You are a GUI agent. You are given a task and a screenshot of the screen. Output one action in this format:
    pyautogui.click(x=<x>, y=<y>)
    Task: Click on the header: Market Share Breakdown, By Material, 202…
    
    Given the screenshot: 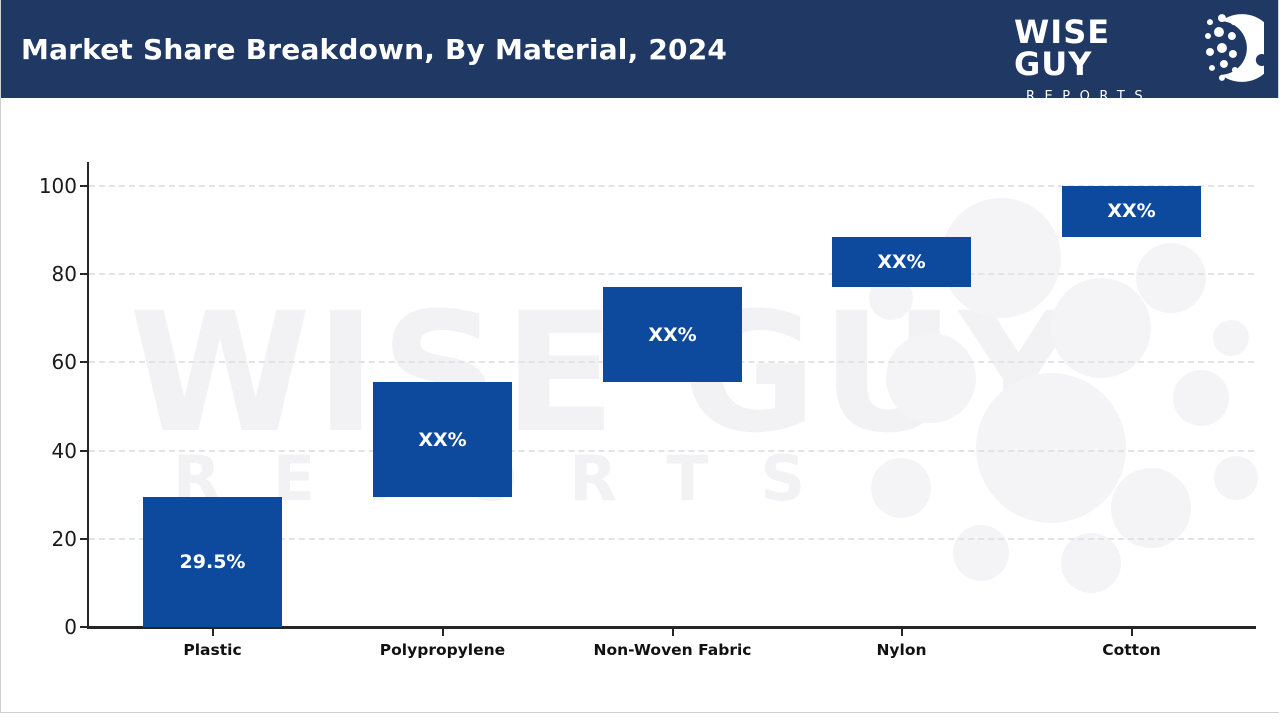 What is the action you would take?
    pyautogui.click(x=639, y=52)
    